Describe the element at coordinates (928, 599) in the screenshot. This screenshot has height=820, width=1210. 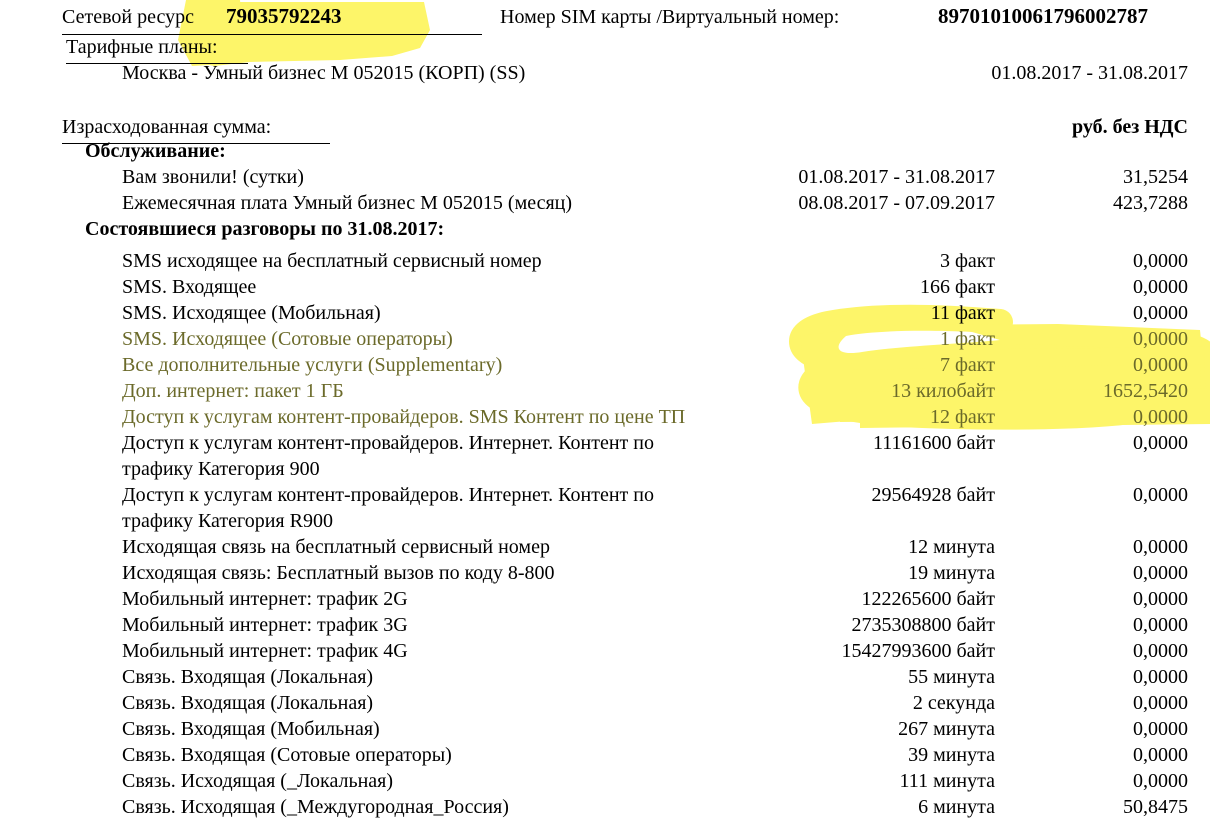
I see `row-quantity: 122265600 байт` at that location.